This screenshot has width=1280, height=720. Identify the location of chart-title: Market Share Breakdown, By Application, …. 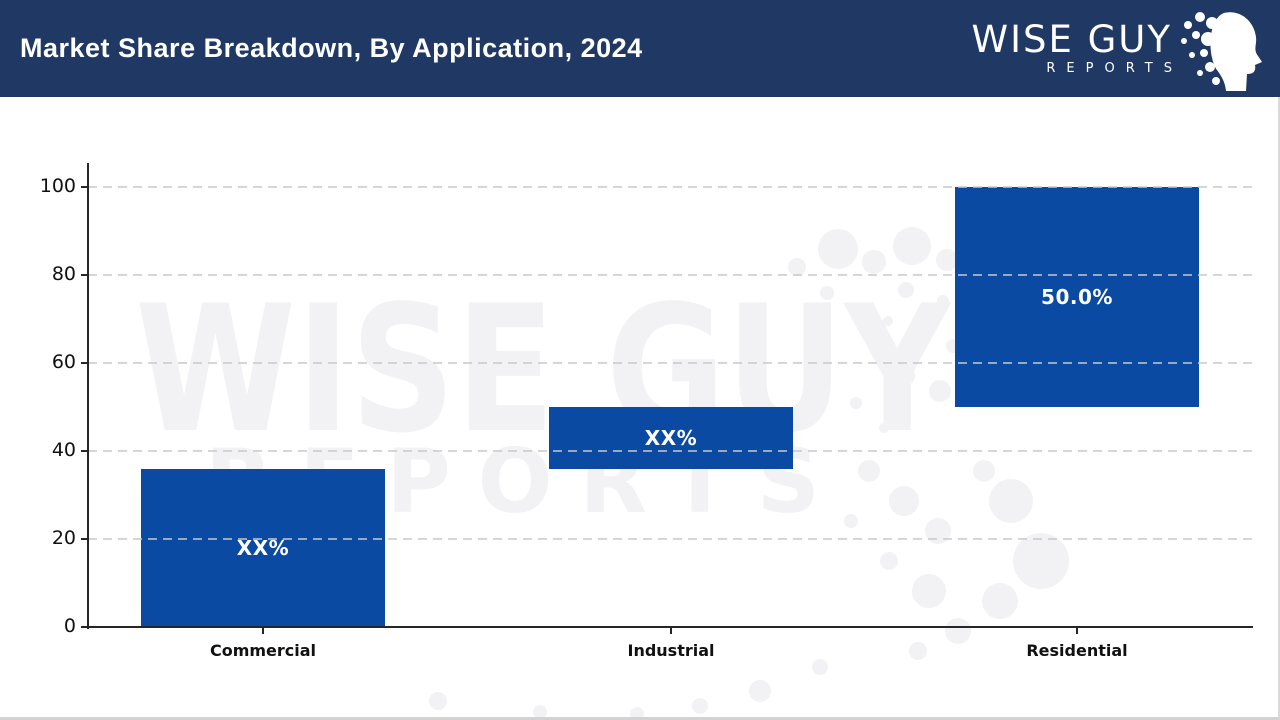
(331, 48).